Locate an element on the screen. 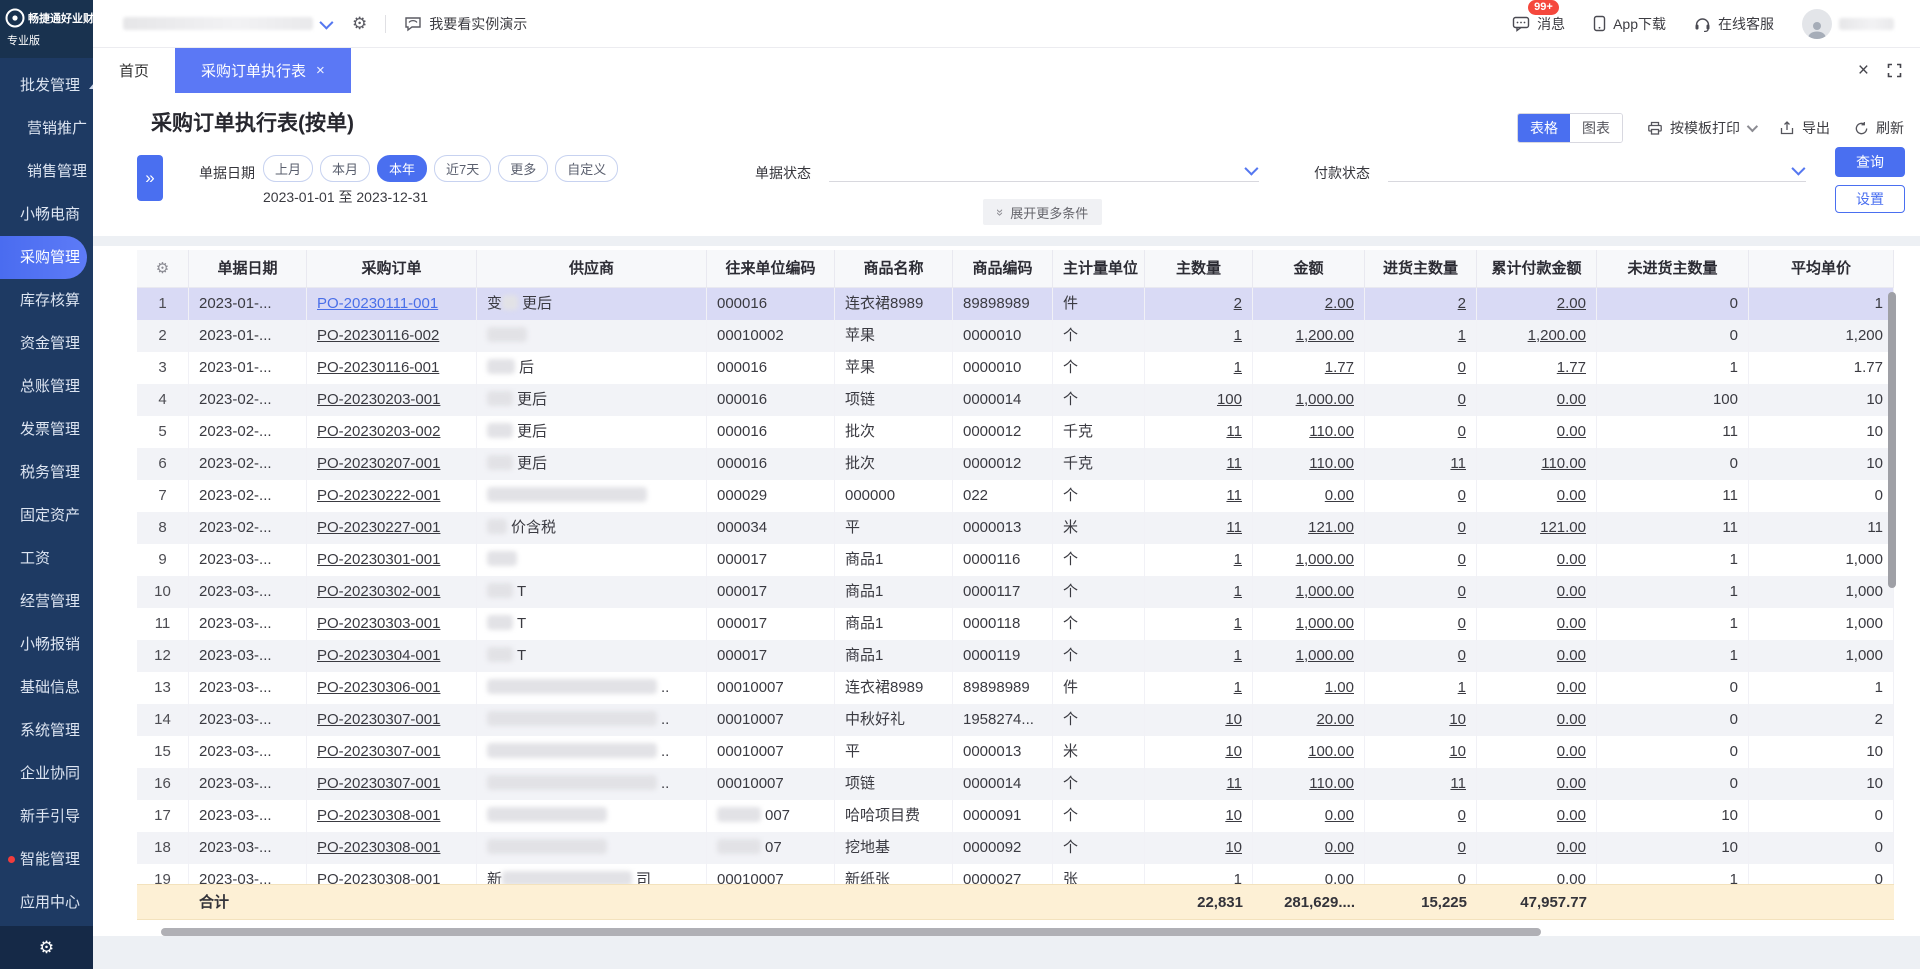 This screenshot has height=969, width=1920. sidebar-item-资金管理: 资金管理 is located at coordinates (50, 343).